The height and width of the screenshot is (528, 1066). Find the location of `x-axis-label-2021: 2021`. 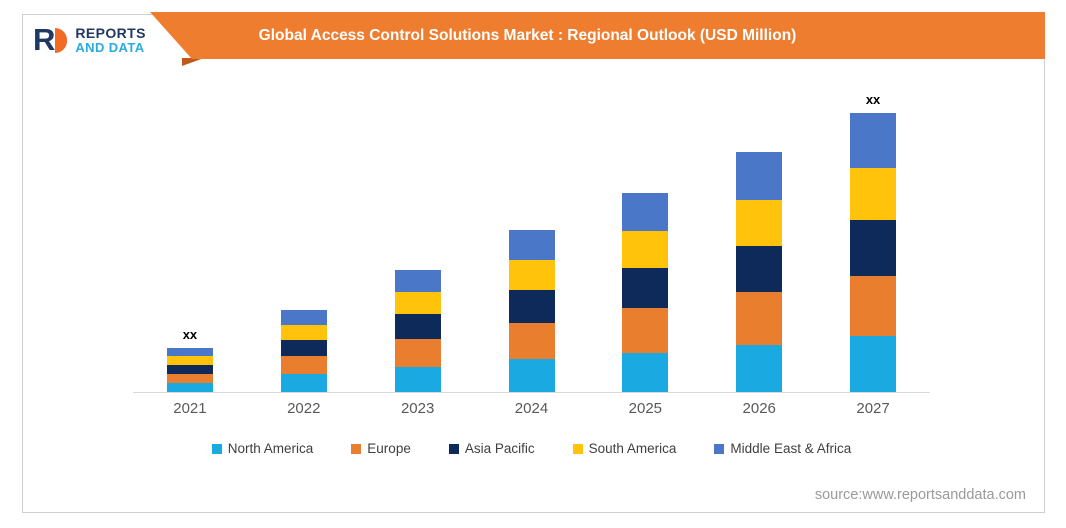

x-axis-label-2021: 2021 is located at coordinates (190, 408).